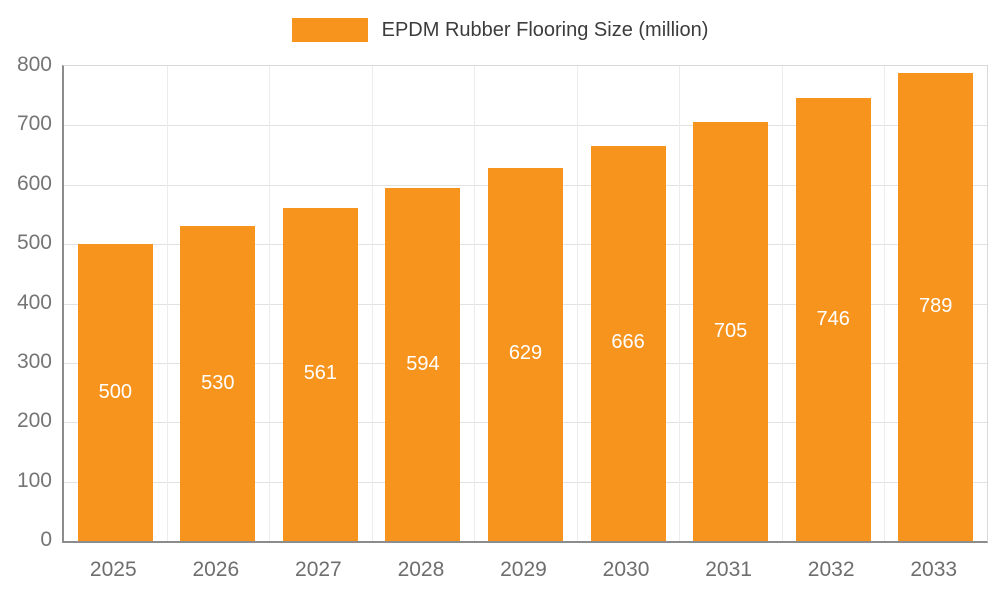 The image size is (1000, 600). What do you see at coordinates (423, 364) in the screenshot?
I see `bar-2028` at bounding box center [423, 364].